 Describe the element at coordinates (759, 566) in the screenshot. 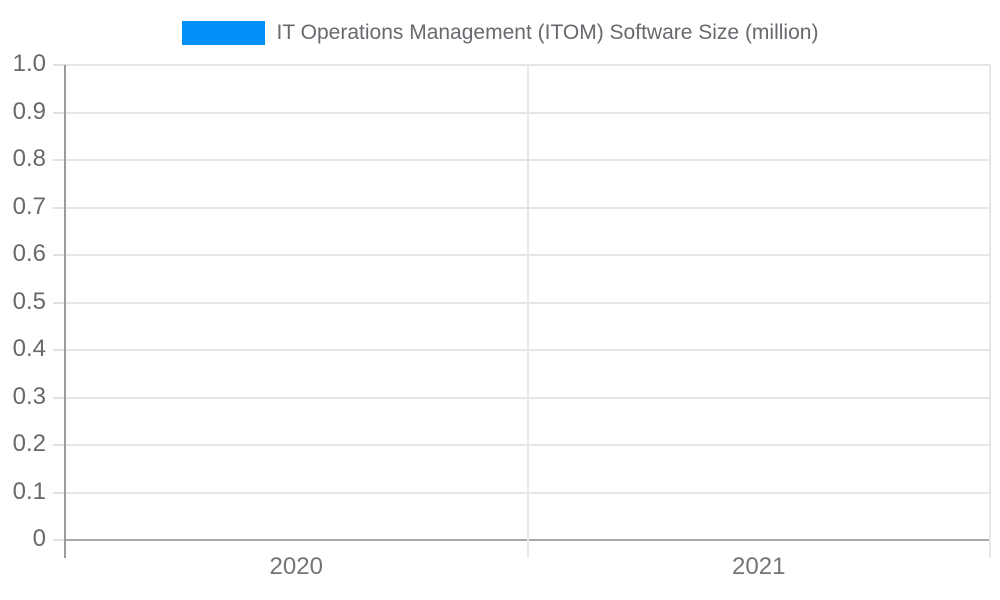

I see `x-axis-label: 2021` at that location.